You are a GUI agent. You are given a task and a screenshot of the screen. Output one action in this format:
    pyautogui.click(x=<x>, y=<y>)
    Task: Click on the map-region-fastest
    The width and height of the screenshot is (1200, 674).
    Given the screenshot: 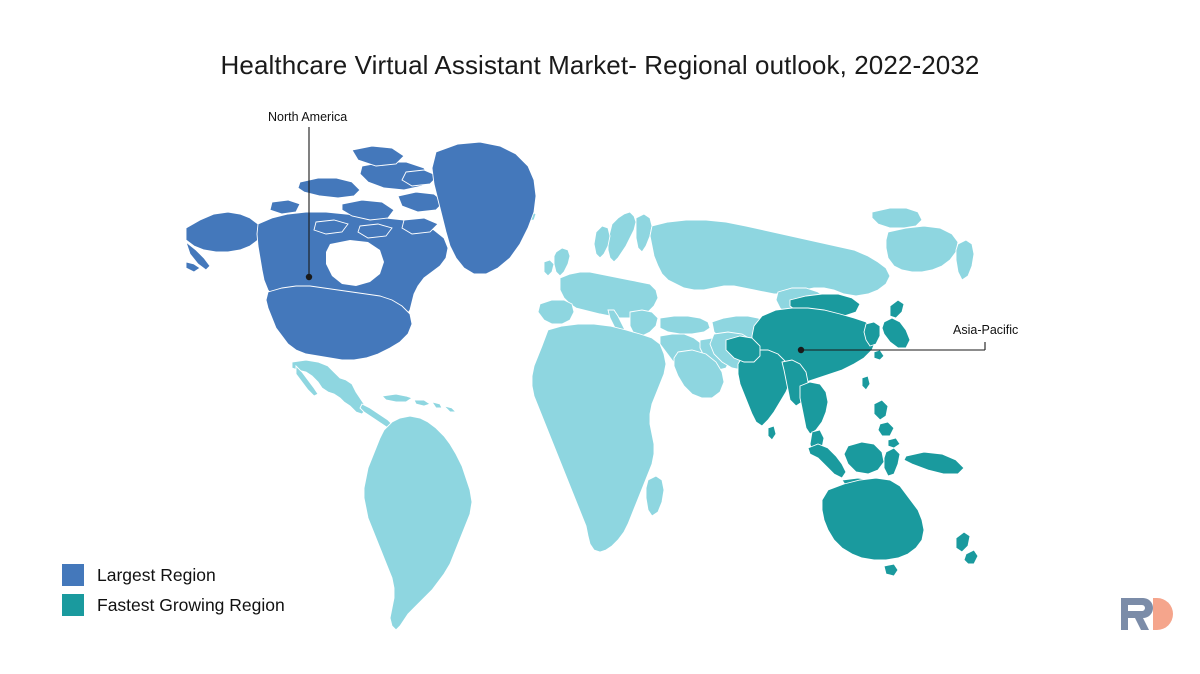 What is the action you would take?
    pyautogui.click(x=852, y=435)
    